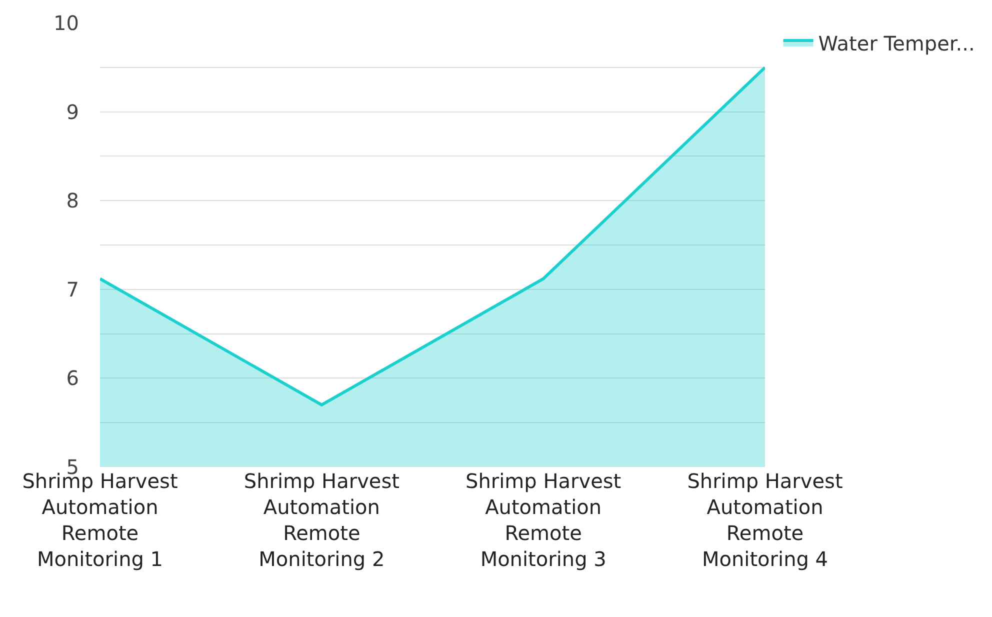 The height and width of the screenshot is (617, 992). What do you see at coordinates (72, 112) in the screenshot?
I see `y-tick-label: 9` at bounding box center [72, 112].